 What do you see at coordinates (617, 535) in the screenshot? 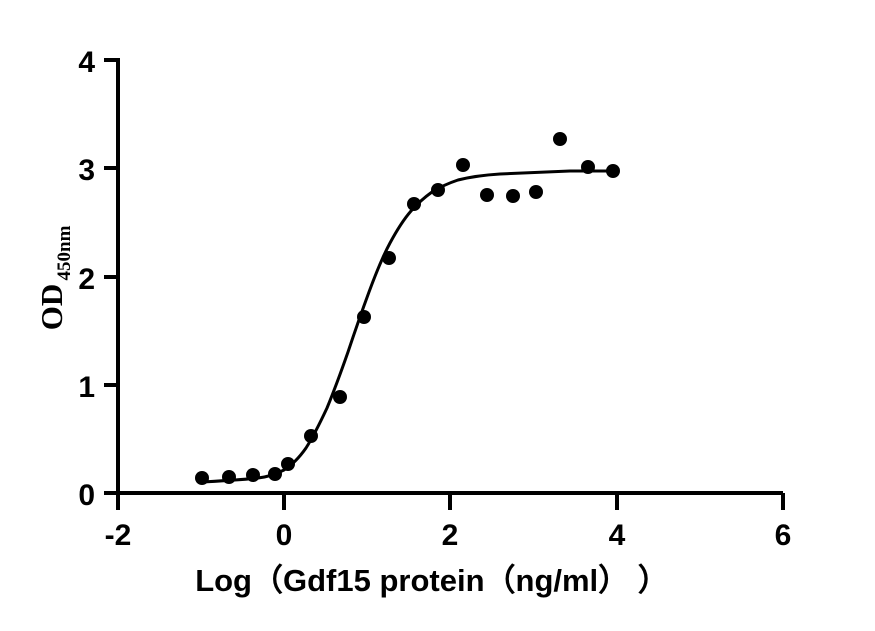
I see `x-tick-label-4: 4` at bounding box center [617, 535].